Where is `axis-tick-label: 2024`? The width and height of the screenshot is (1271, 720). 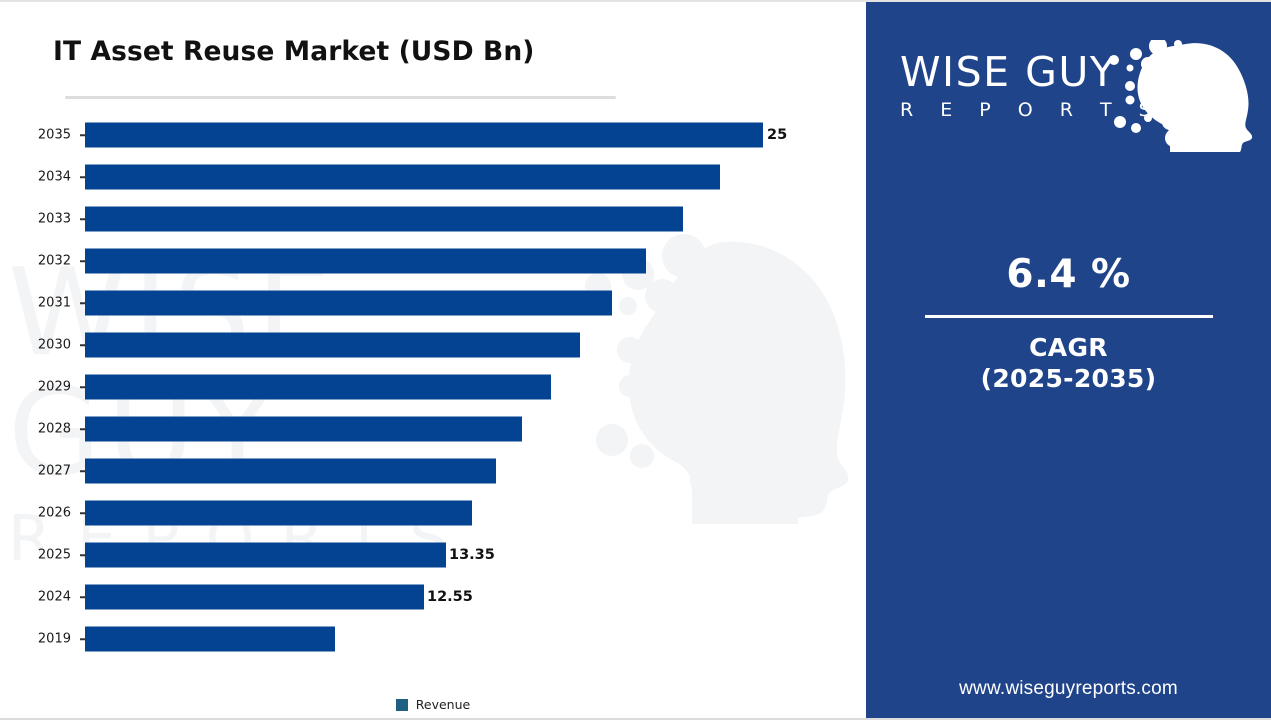 axis-tick-label: 2024 is located at coordinates (54, 597).